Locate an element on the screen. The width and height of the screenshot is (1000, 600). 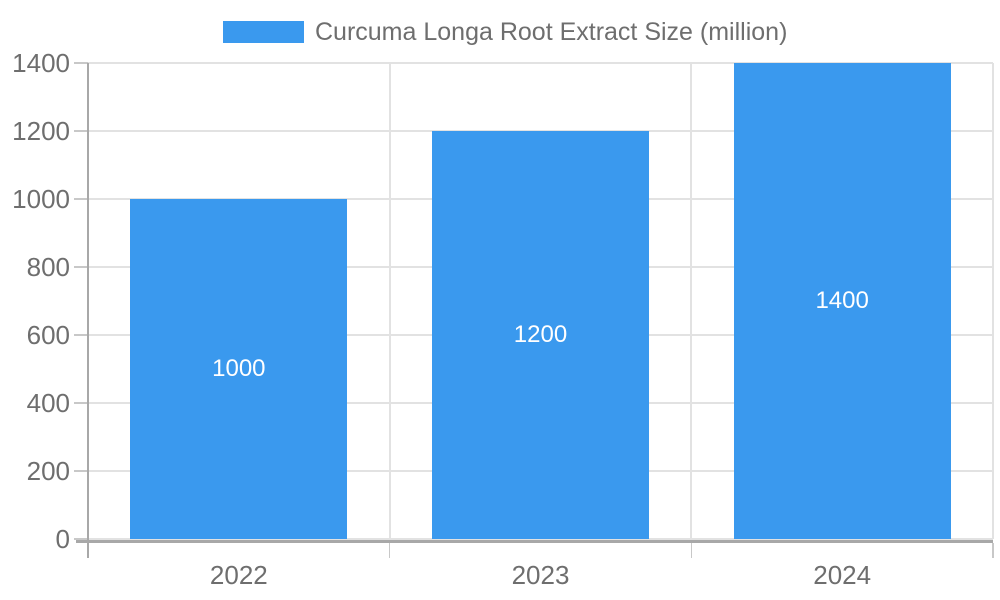
y-tick-label: 800 is located at coordinates (48, 267).